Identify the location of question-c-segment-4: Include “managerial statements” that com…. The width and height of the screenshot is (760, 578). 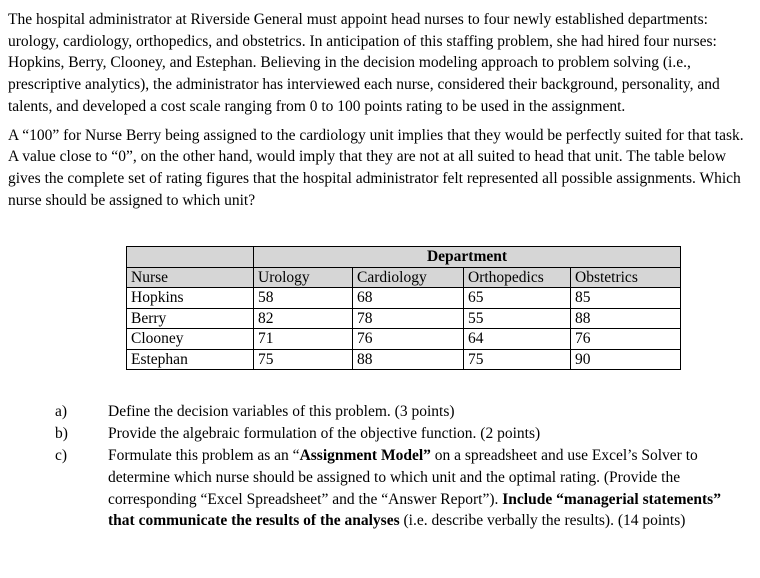
(414, 510).